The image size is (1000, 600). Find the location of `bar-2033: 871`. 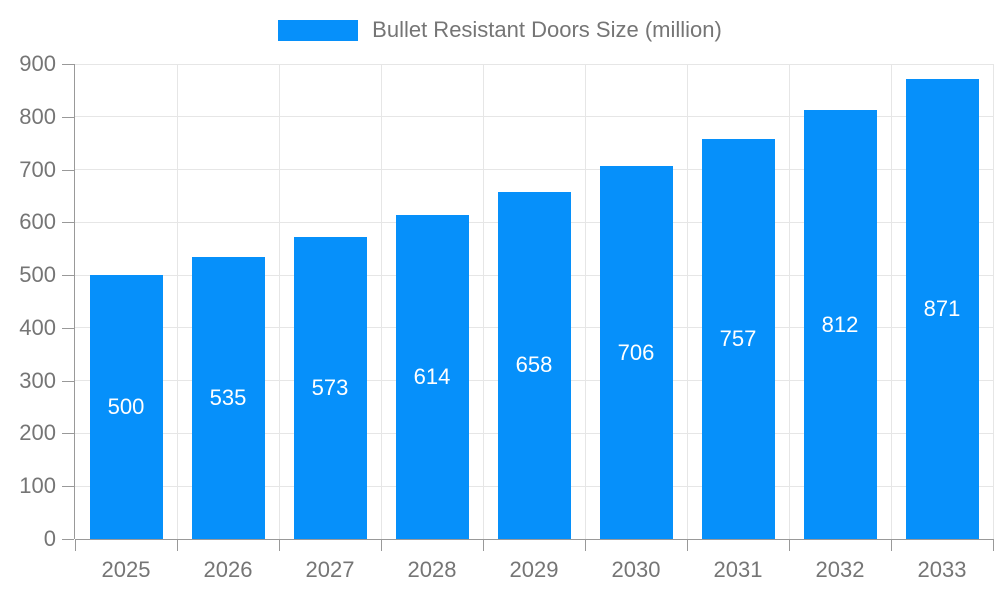

bar-2033: 871 is located at coordinates (942, 309).